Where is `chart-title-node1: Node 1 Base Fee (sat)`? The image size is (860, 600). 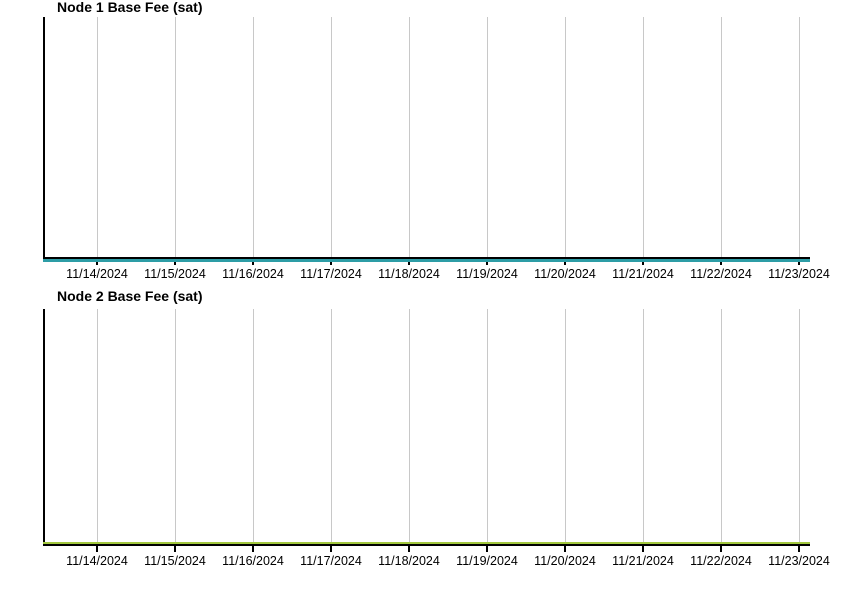
chart-title-node1: Node 1 Base Fee (sat) is located at coordinates (130, 7).